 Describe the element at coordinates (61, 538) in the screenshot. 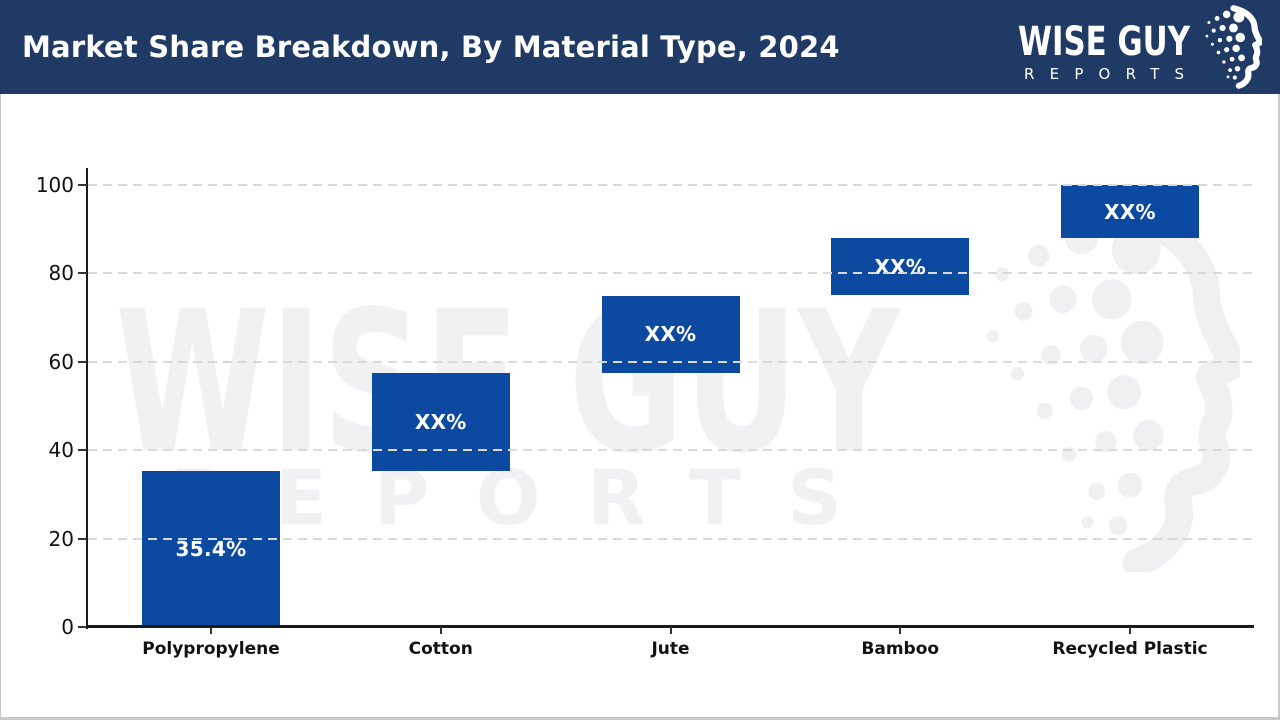

I see `y-tick-label: 20` at that location.